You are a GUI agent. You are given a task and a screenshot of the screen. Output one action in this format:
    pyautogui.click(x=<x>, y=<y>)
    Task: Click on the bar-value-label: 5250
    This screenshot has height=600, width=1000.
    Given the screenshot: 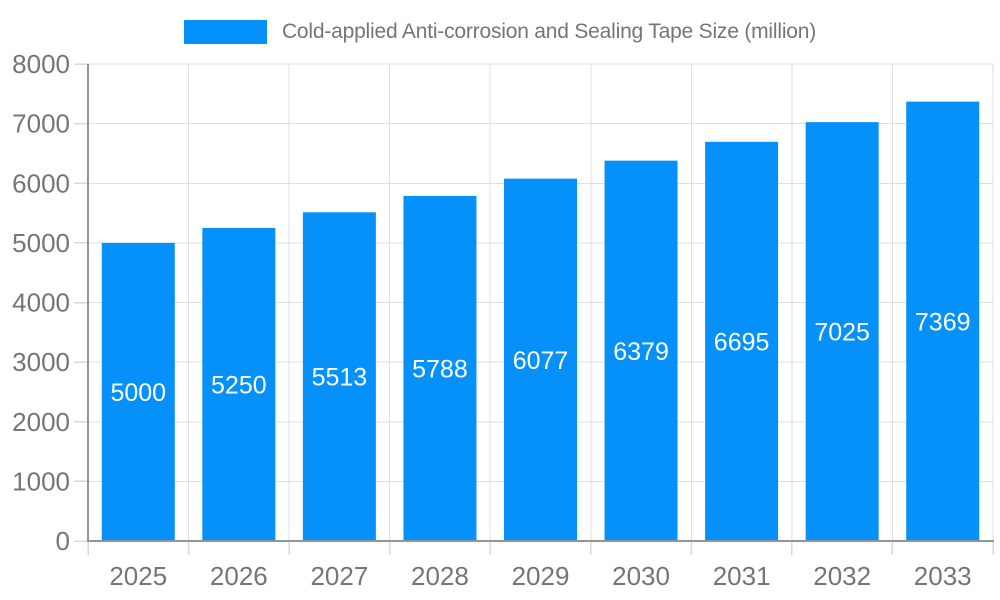 What is the action you would take?
    pyautogui.click(x=239, y=385)
    